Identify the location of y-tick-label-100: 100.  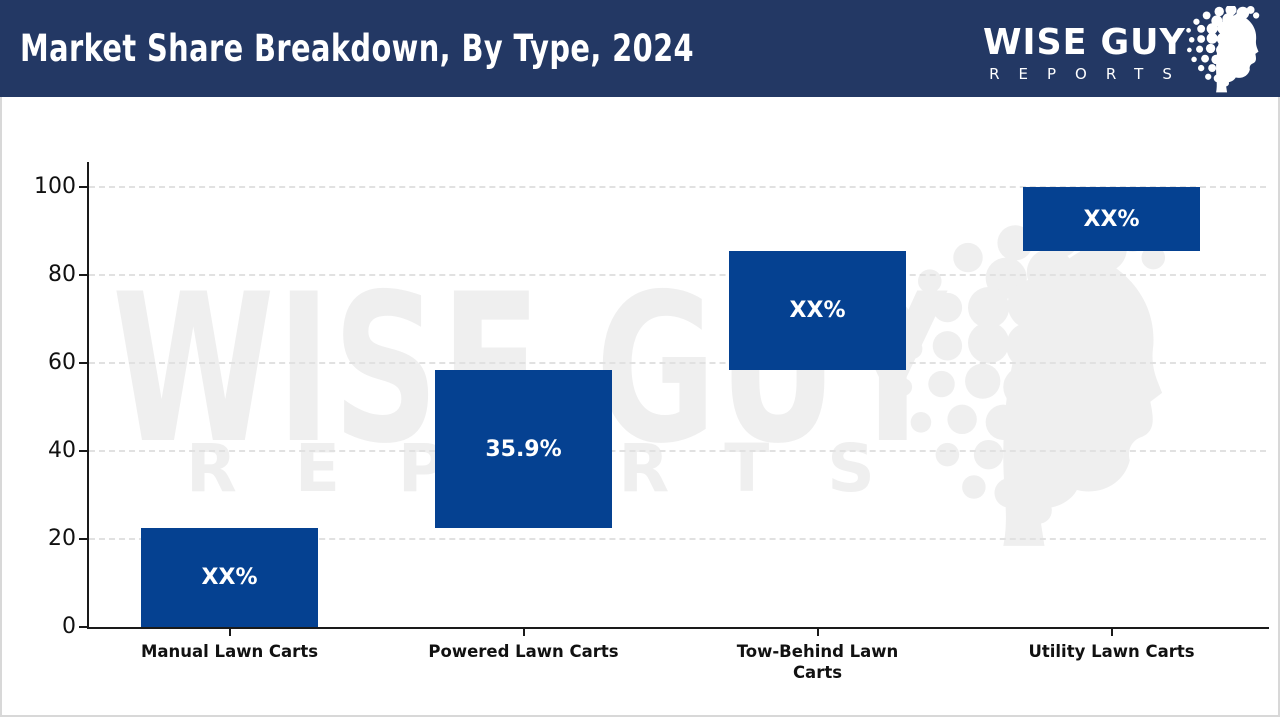
(55, 186).